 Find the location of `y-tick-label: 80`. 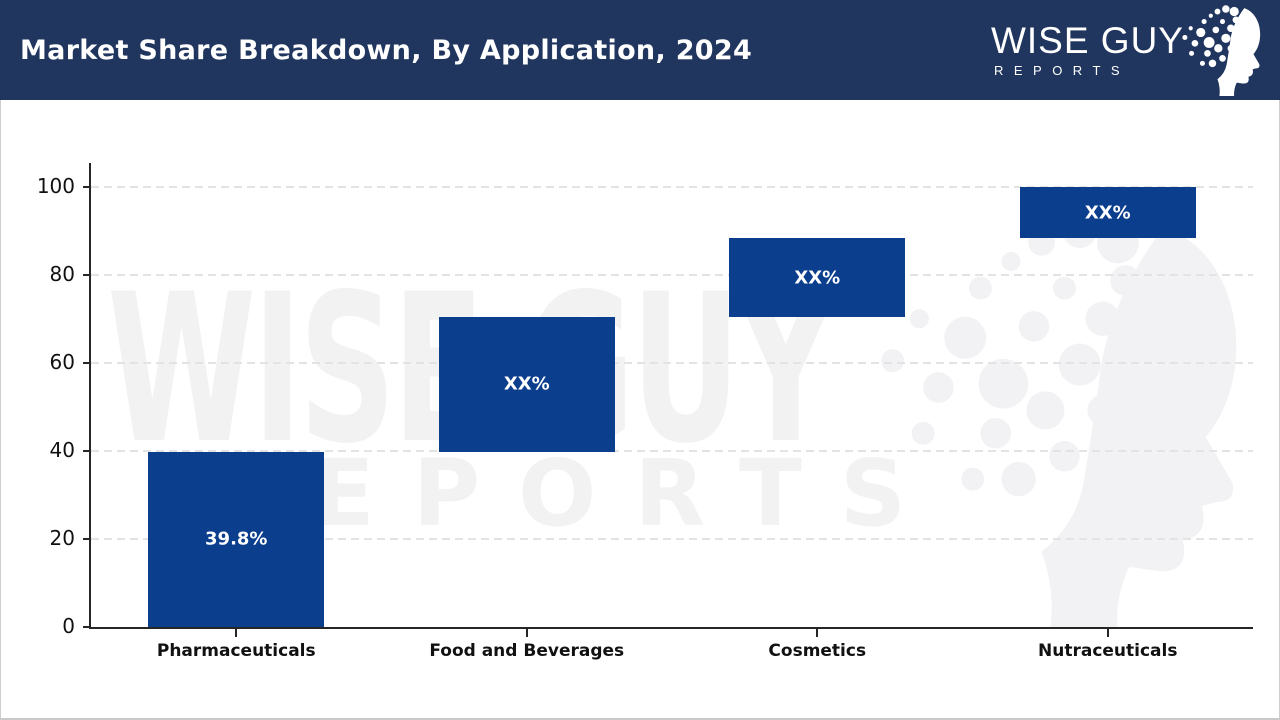

y-tick-label: 80 is located at coordinates (62, 274).